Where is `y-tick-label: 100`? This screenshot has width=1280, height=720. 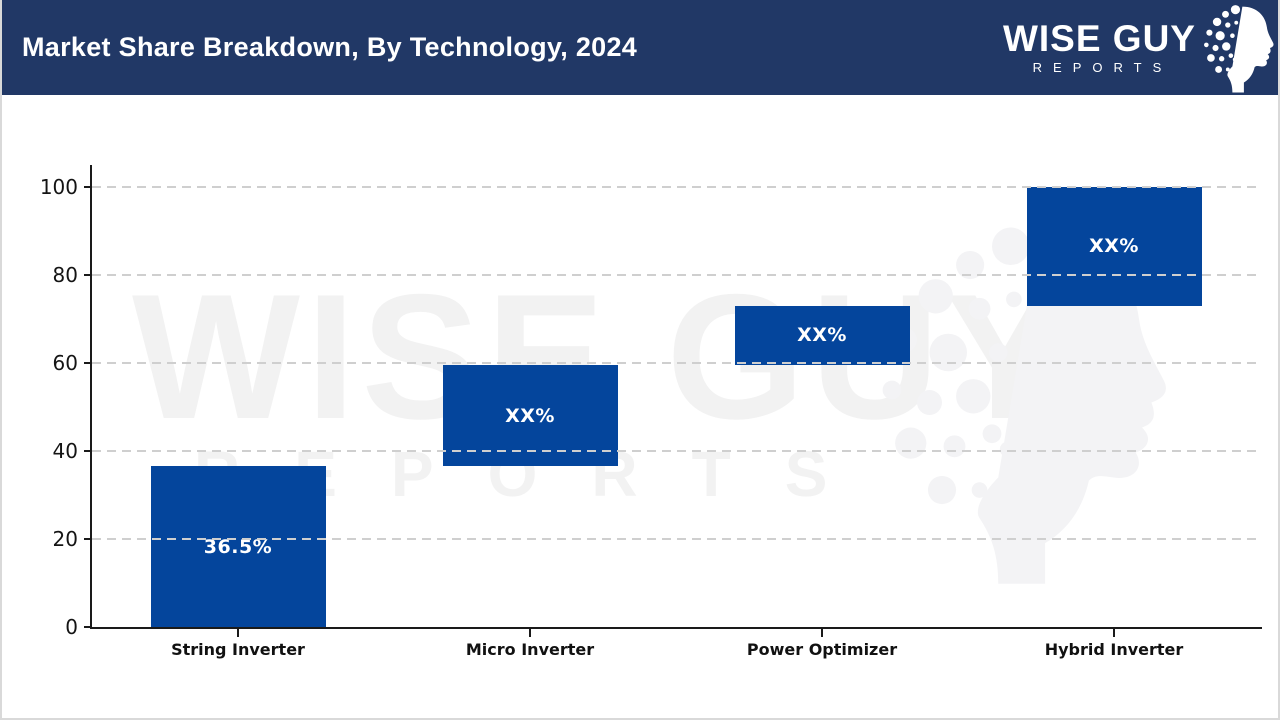
y-tick-label: 100 is located at coordinates (58, 187).